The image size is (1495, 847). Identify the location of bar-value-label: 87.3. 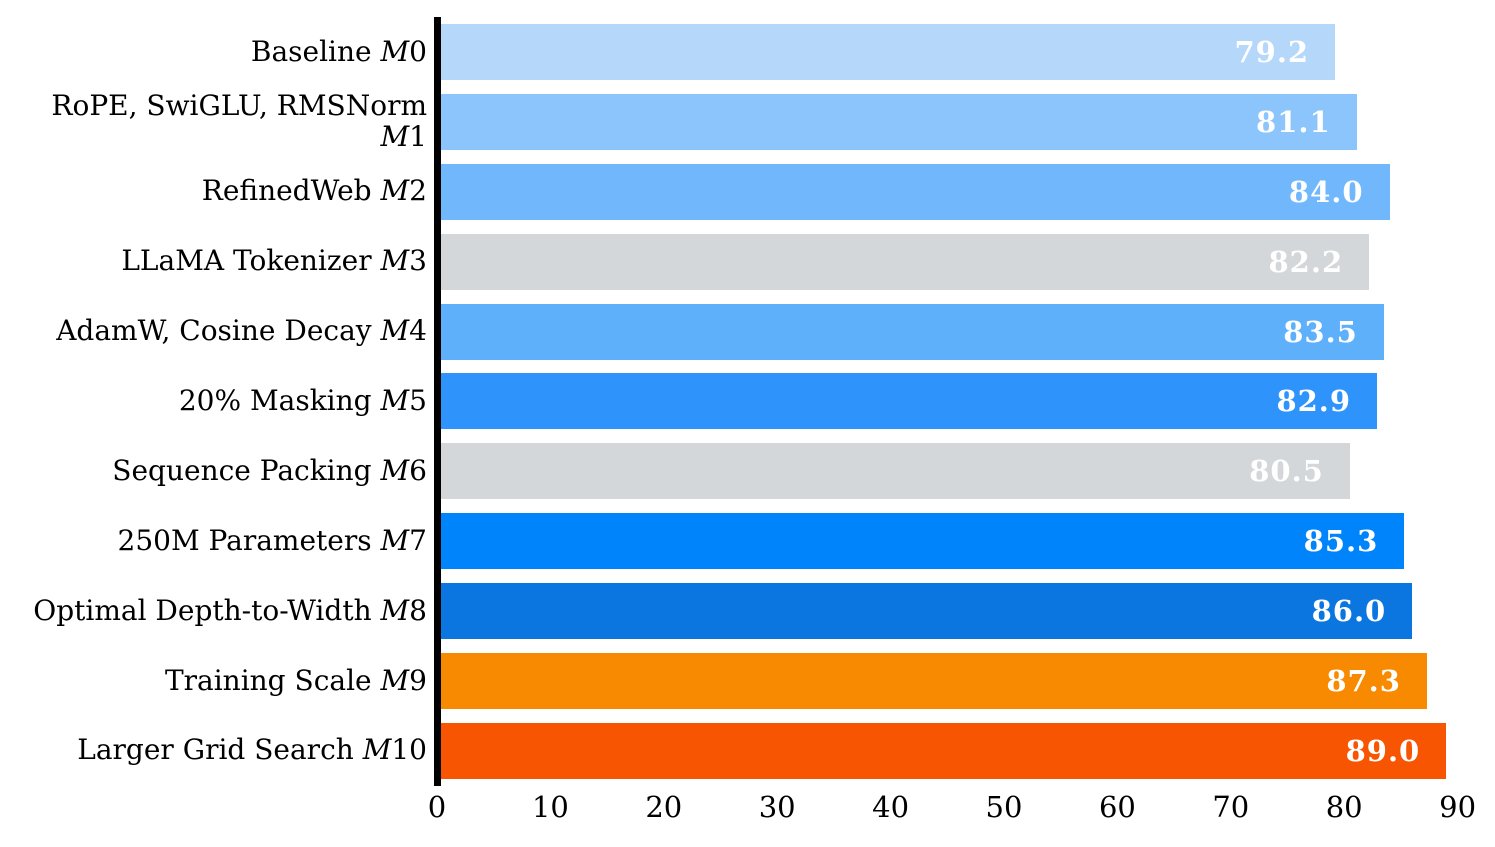
(1363, 680).